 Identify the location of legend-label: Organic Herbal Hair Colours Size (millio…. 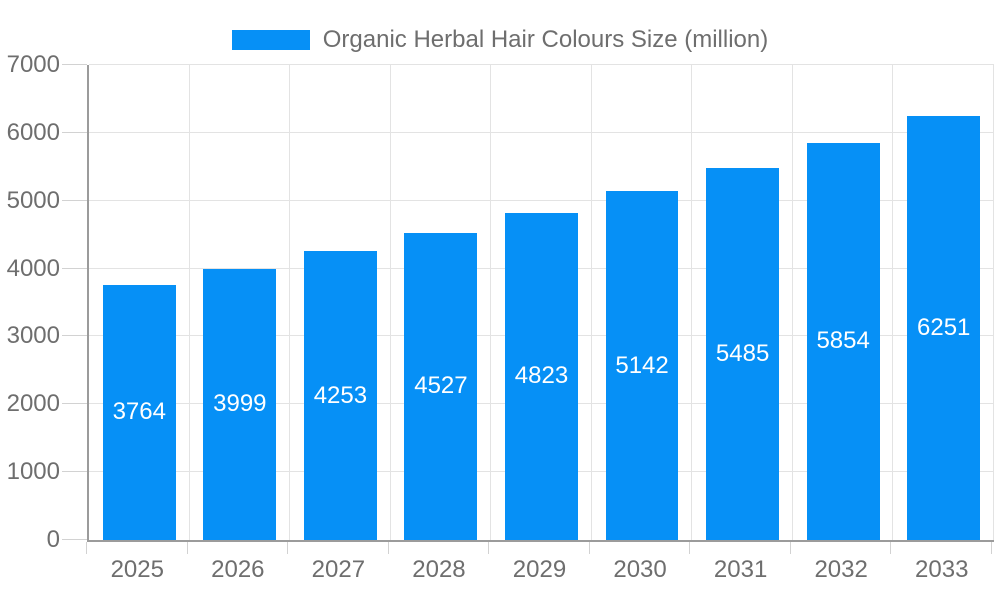
(545, 39).